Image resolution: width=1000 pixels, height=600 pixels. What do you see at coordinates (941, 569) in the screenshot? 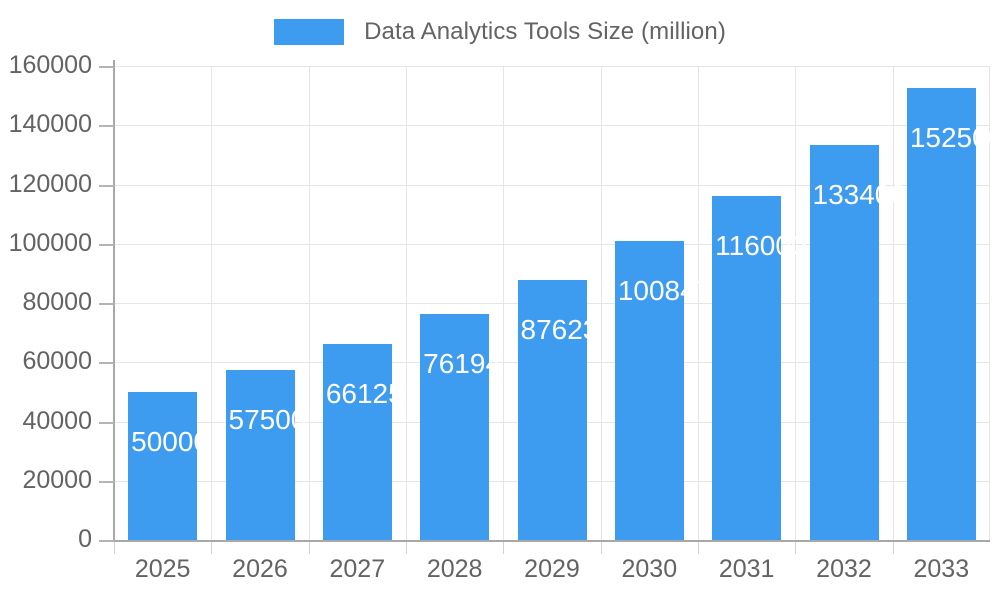
I see `x-axis-tick-label: 2033` at bounding box center [941, 569].